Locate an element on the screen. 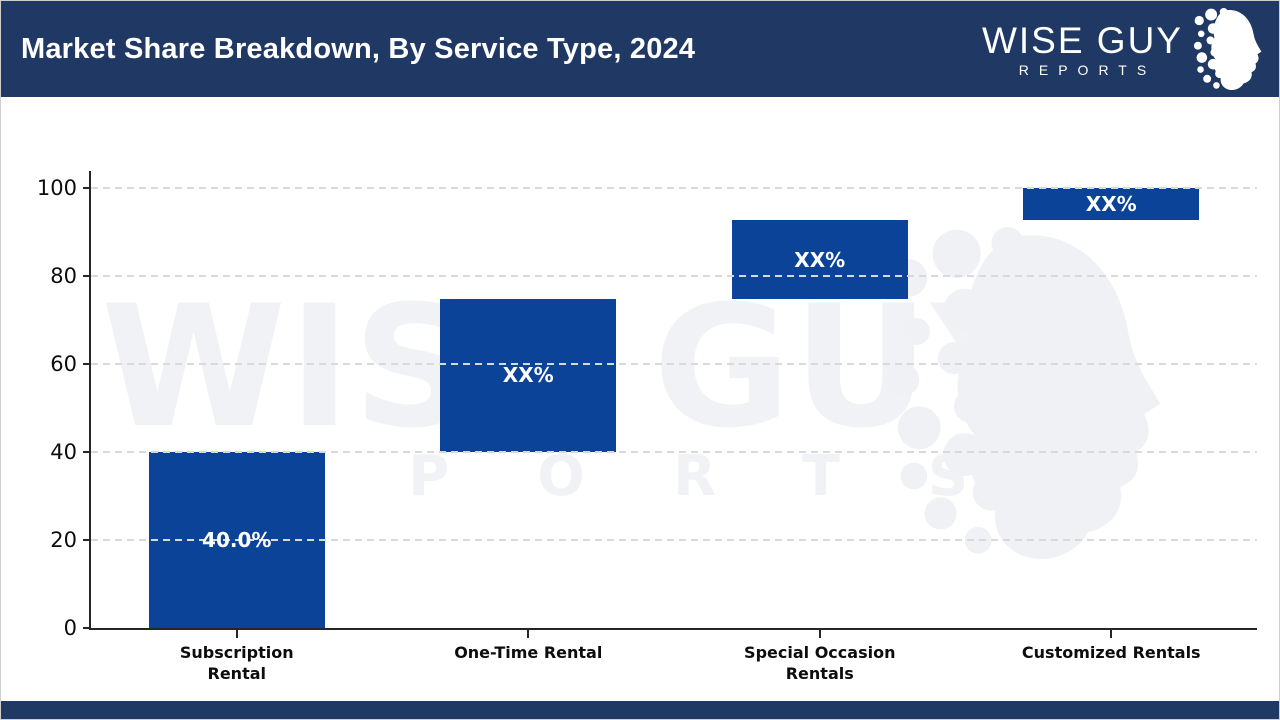  brand-logo: WISE GUY REPORTS is located at coordinates (1130, 49).